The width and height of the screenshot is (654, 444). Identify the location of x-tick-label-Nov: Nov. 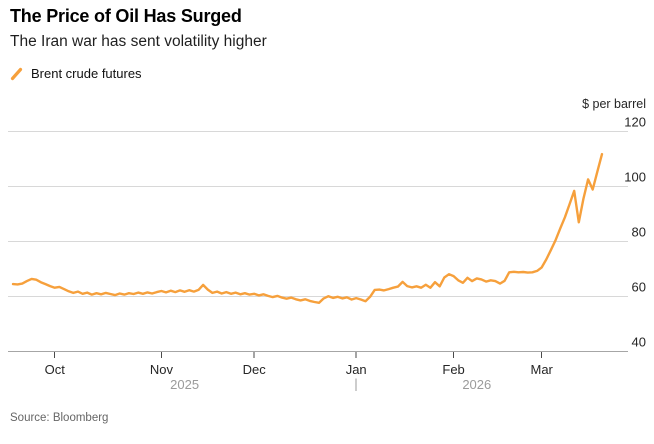
(162, 369).